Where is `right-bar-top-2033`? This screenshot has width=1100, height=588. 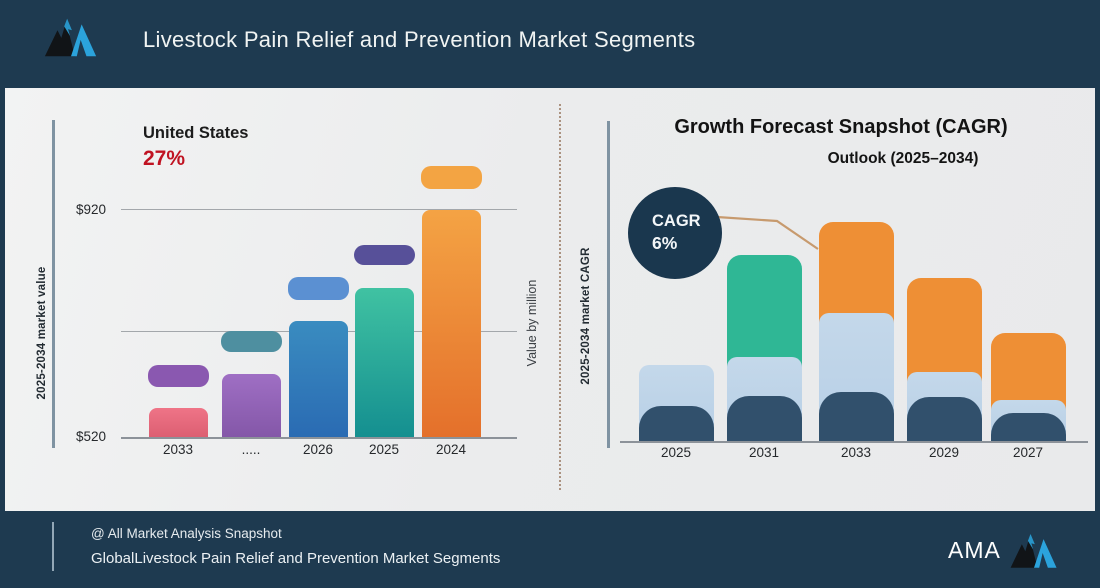
right-bar-top-2033 is located at coordinates (856, 272).